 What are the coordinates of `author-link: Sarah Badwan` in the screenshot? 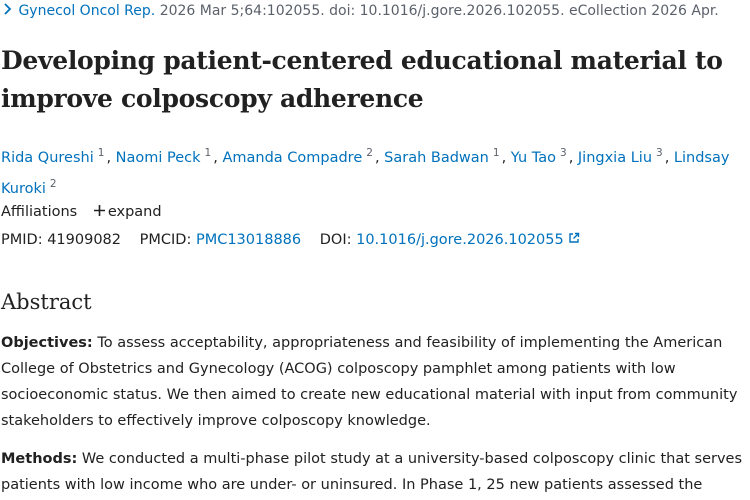 It's located at (436, 157).